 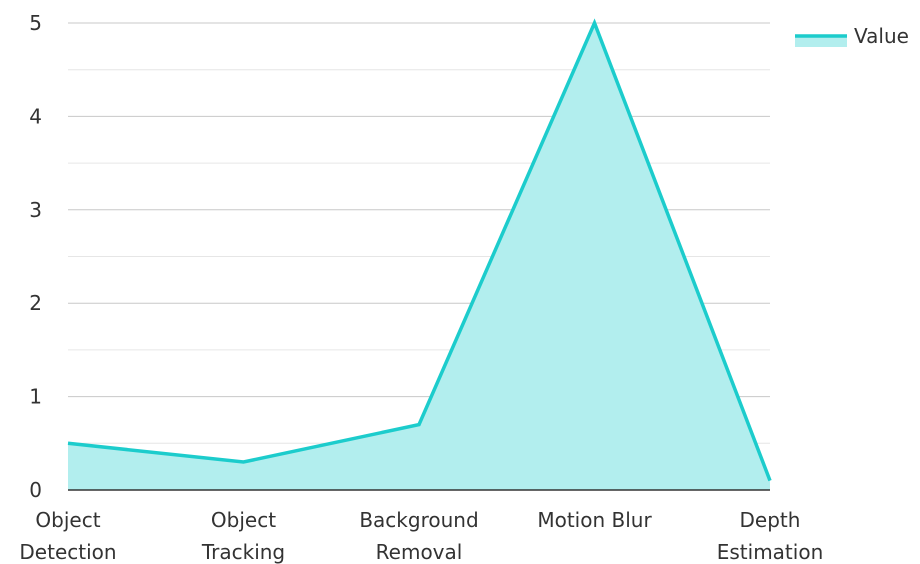 What do you see at coordinates (881, 36) in the screenshot?
I see `legend-label-value: Value` at bounding box center [881, 36].